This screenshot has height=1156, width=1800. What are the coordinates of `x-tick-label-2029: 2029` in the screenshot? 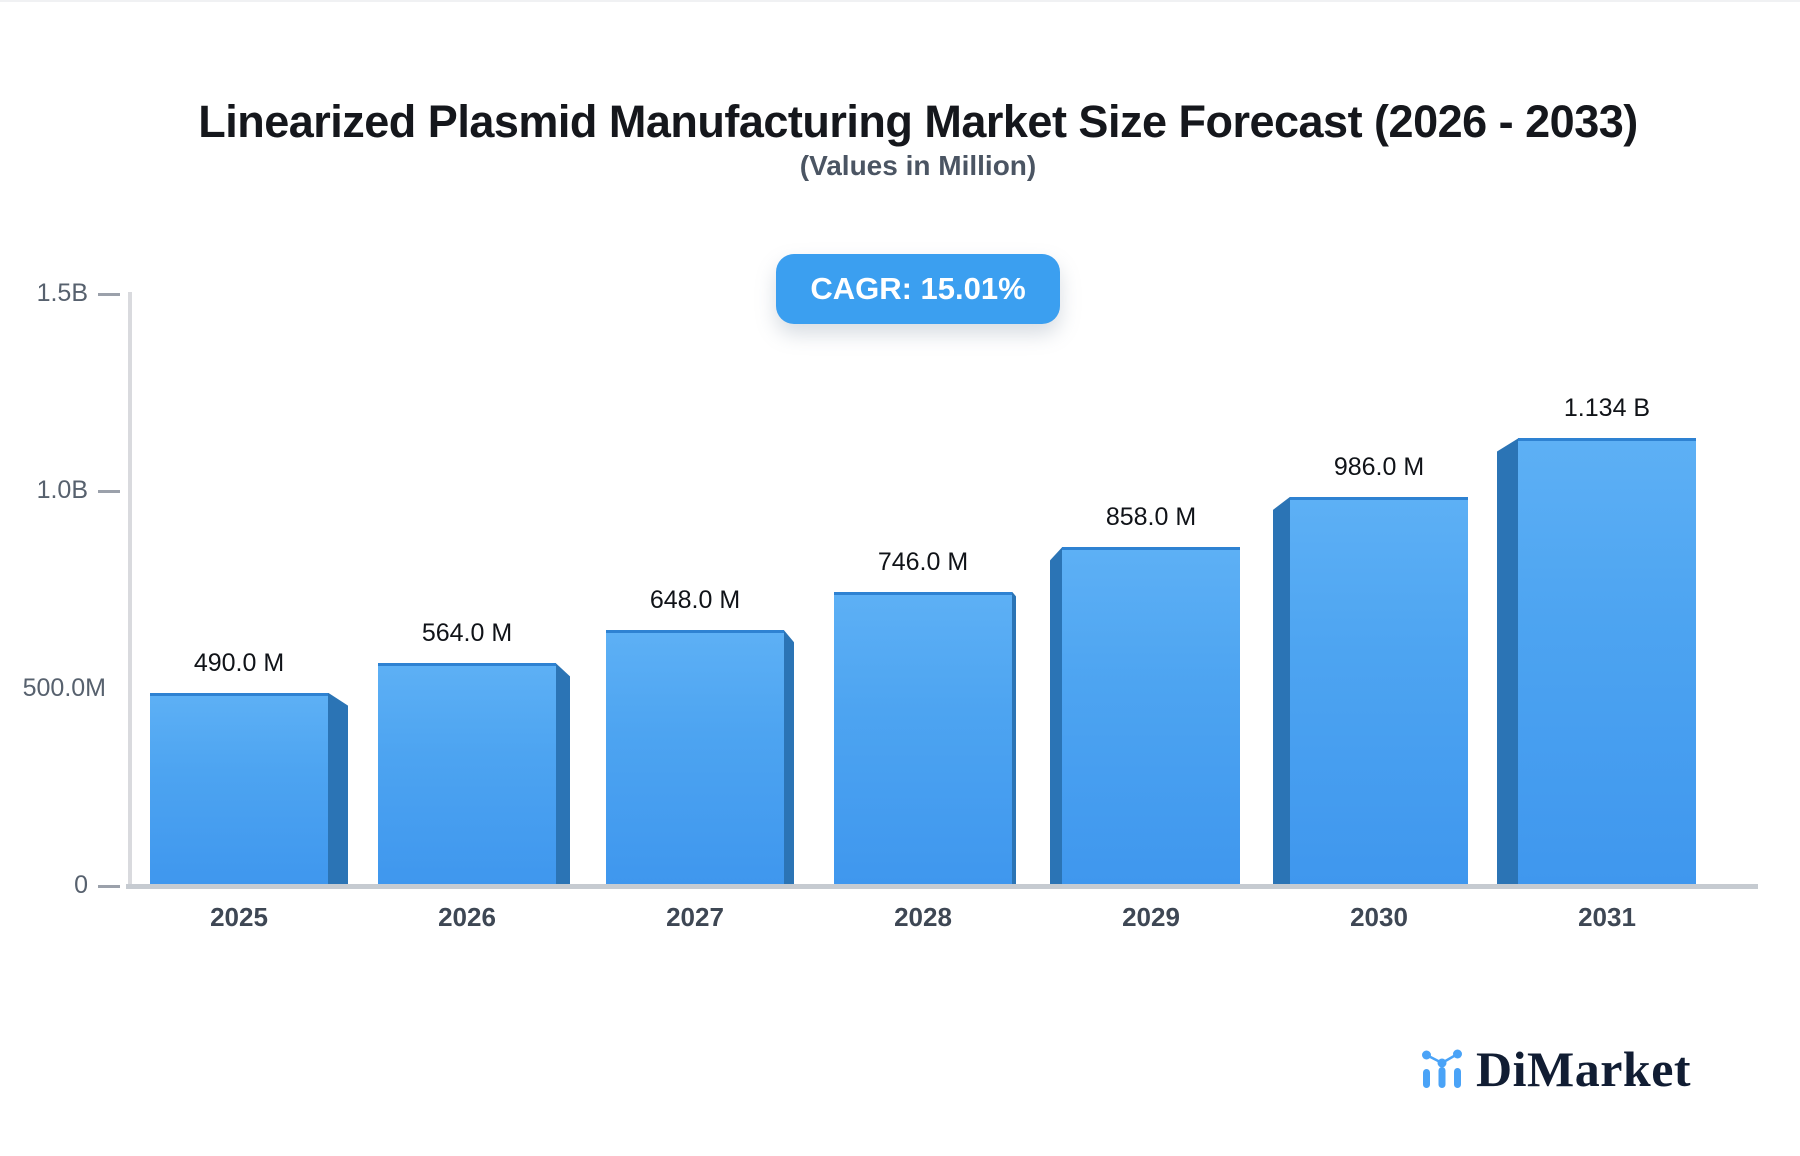 It's located at (1151, 917).